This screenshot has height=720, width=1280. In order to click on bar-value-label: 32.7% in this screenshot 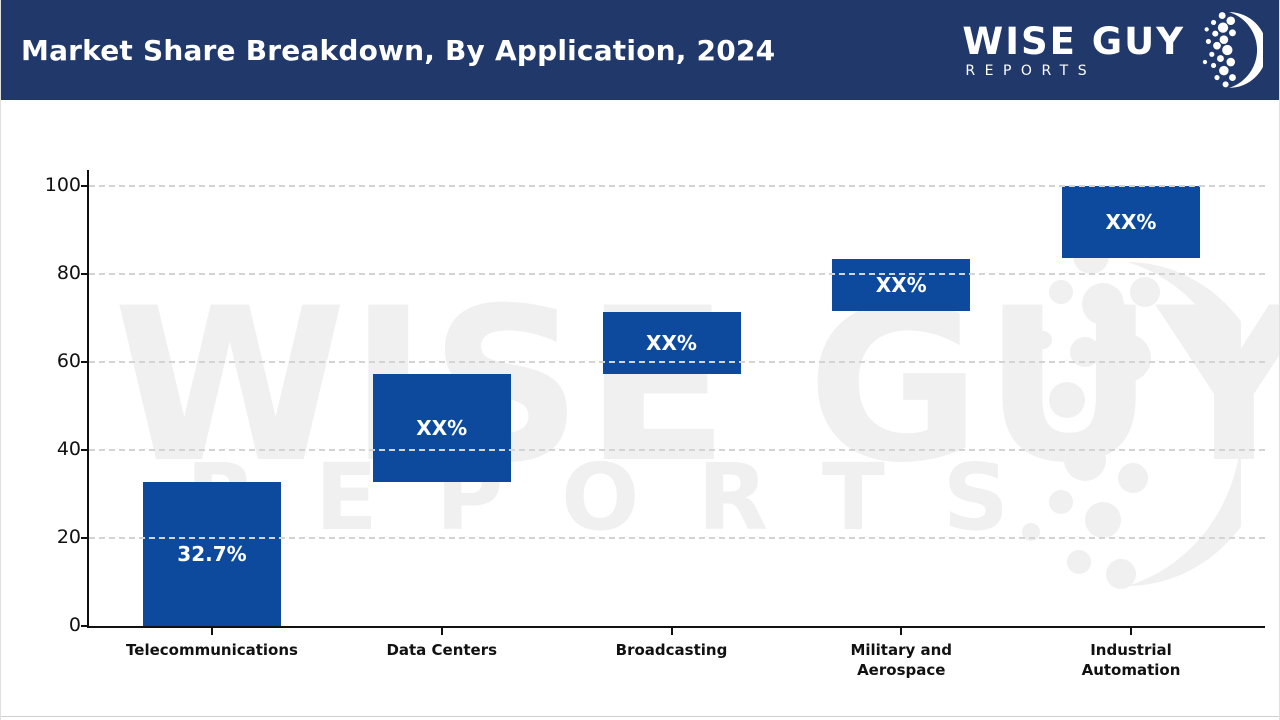, I will do `click(212, 554)`.